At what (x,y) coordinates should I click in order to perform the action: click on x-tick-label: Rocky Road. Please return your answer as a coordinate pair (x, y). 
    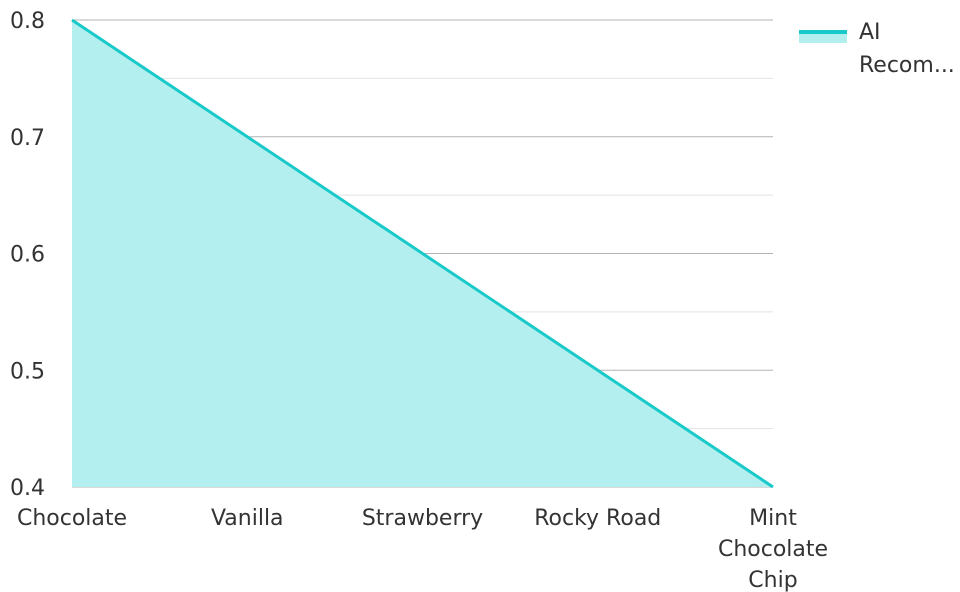
    Looking at the image, I should click on (597, 518).